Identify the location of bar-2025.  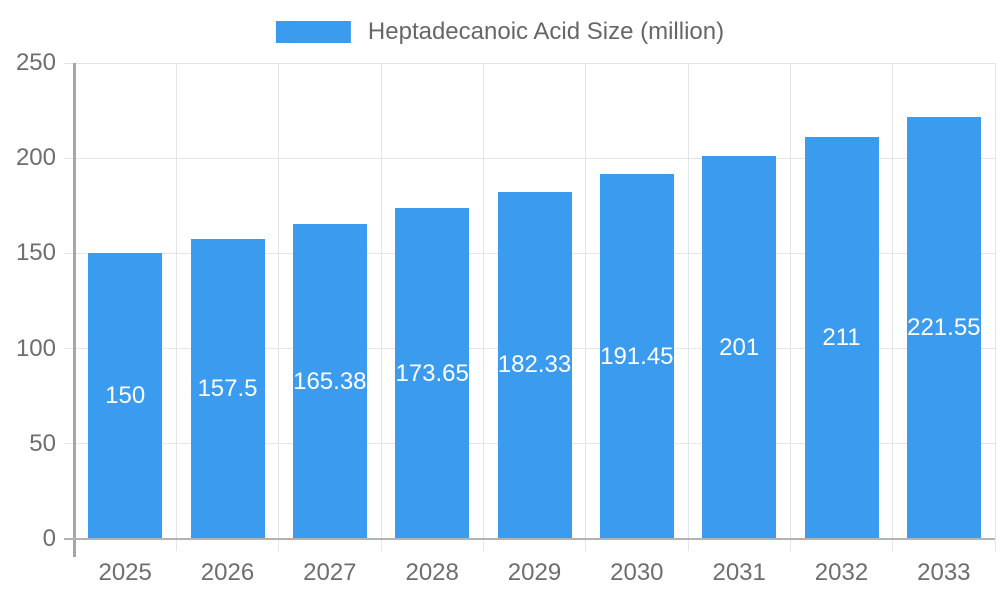
(125, 396).